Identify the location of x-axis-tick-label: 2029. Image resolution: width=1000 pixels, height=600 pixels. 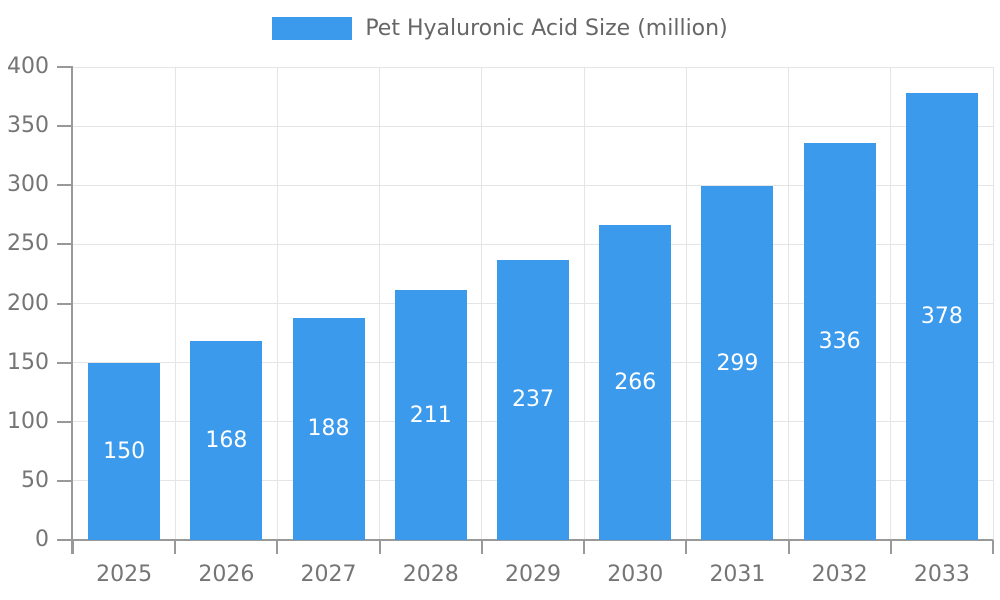
(532, 574).